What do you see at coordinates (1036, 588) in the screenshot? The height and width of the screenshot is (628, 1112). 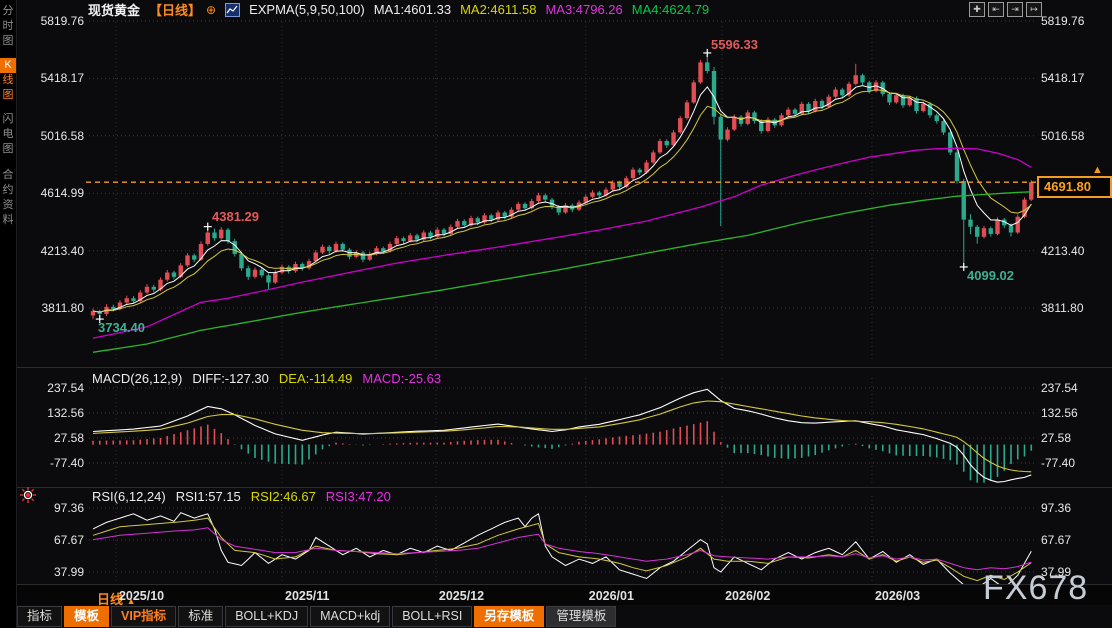 I see `watermark-logo: FX678` at bounding box center [1036, 588].